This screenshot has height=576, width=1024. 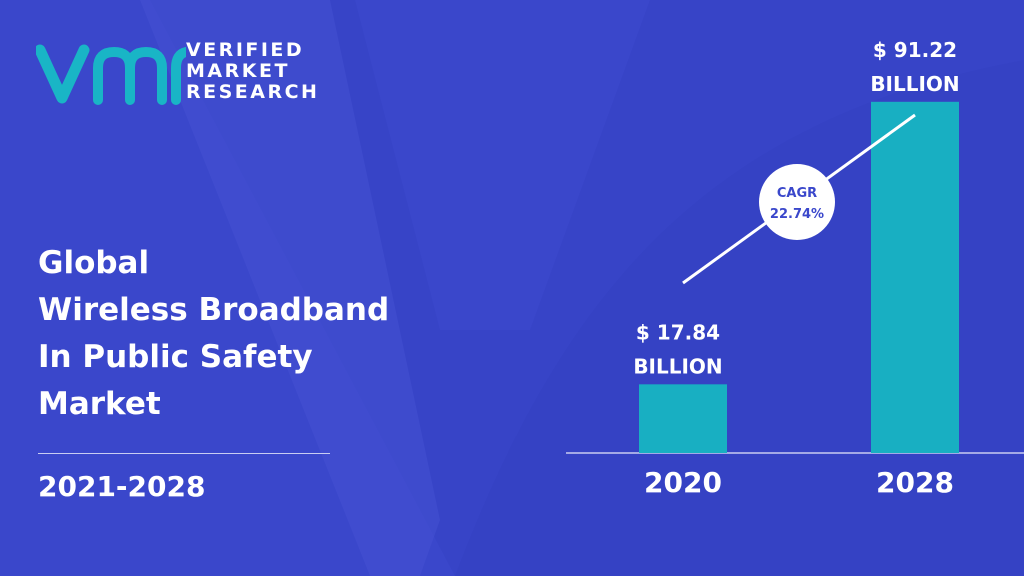 What do you see at coordinates (214, 310) in the screenshot?
I see `title-line-2: Wireless Broadband` at bounding box center [214, 310].